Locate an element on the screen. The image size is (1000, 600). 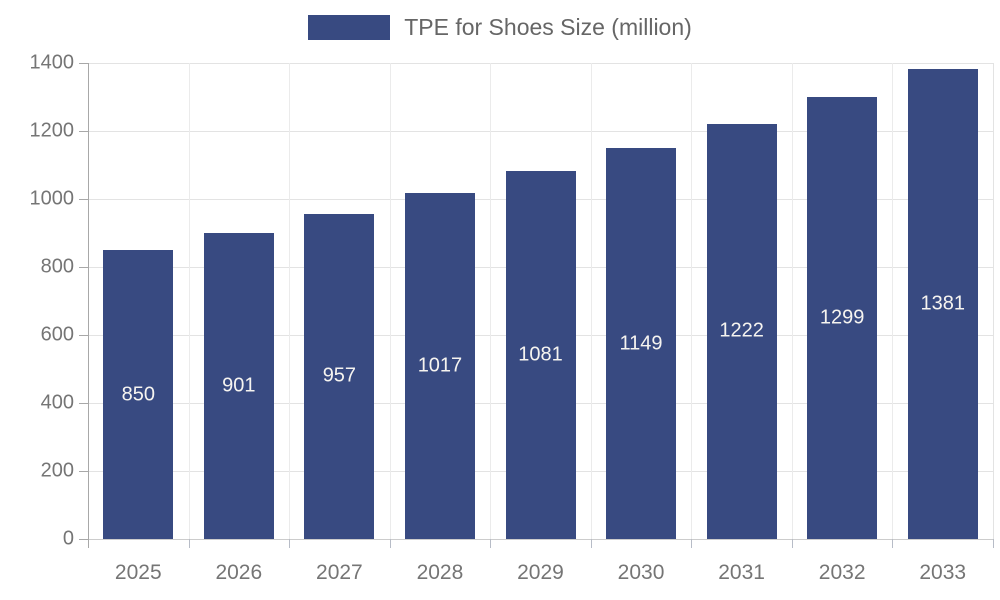
x-tick-label: 2030 is located at coordinates (641, 572).